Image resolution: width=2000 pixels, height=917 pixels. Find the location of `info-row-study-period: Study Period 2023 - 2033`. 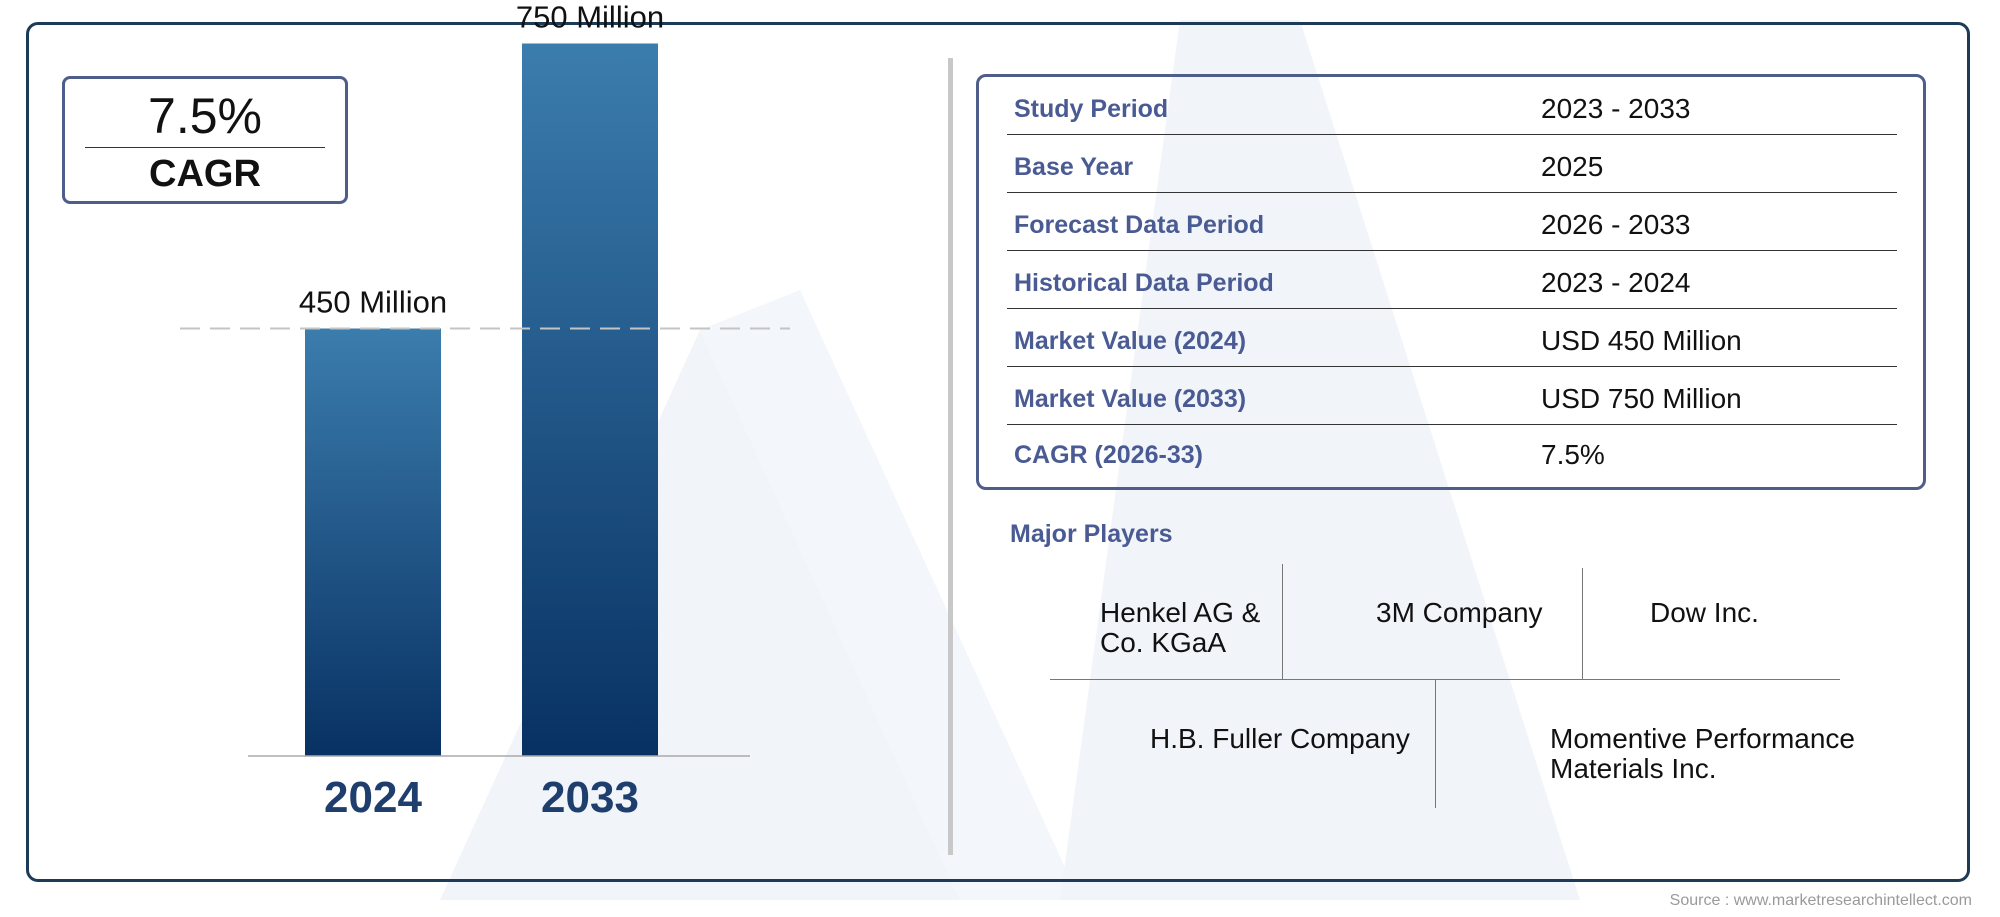

info-row-study-period: Study Period 2023 - 2033 is located at coordinates (1452, 106).